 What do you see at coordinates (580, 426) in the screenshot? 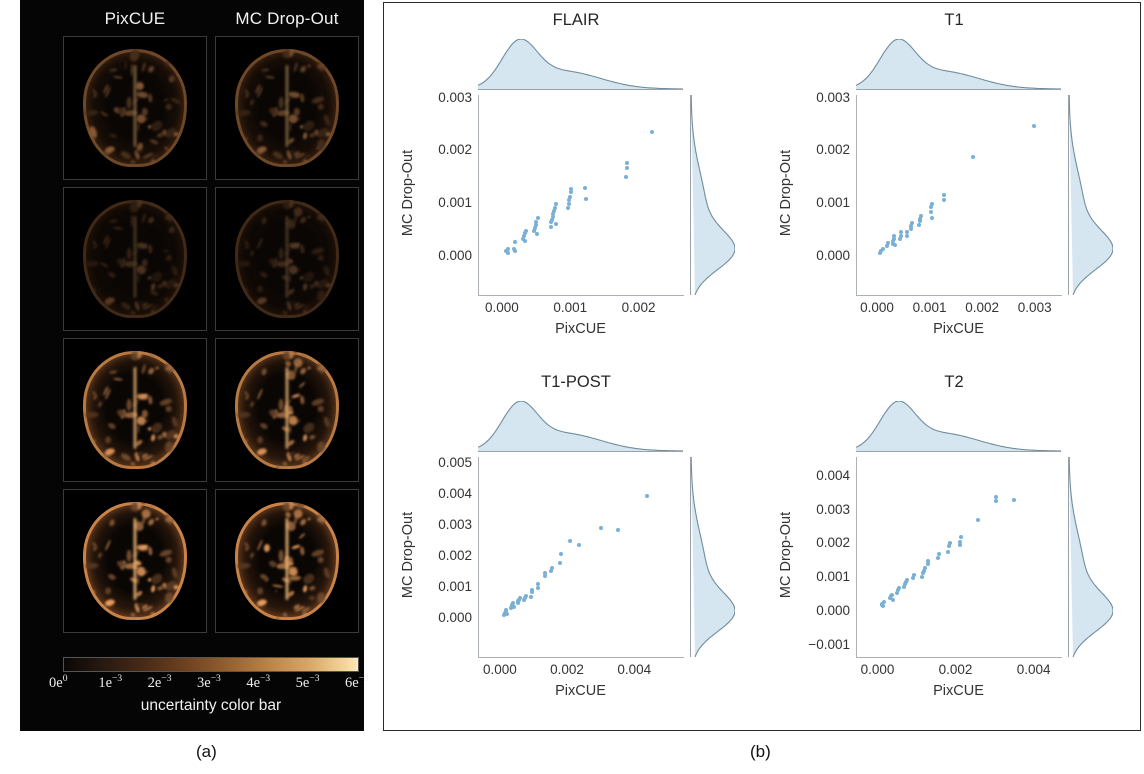
I see `marginal-kde-x-t1-post` at bounding box center [580, 426].